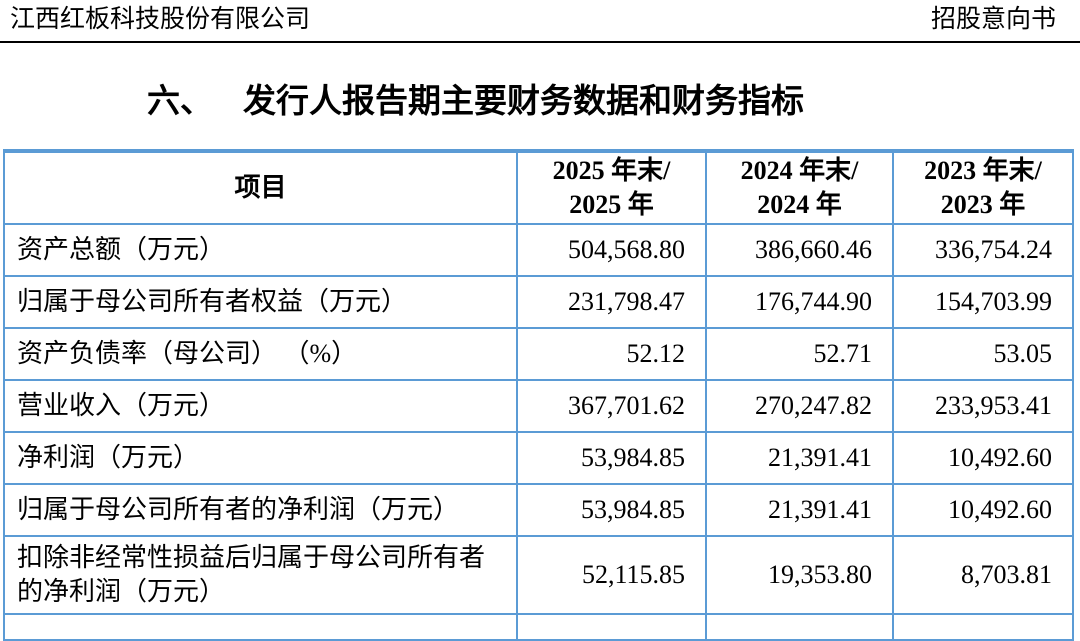  What do you see at coordinates (799, 250) in the screenshot?
I see `value-cell: 386,660.46` at bounding box center [799, 250].